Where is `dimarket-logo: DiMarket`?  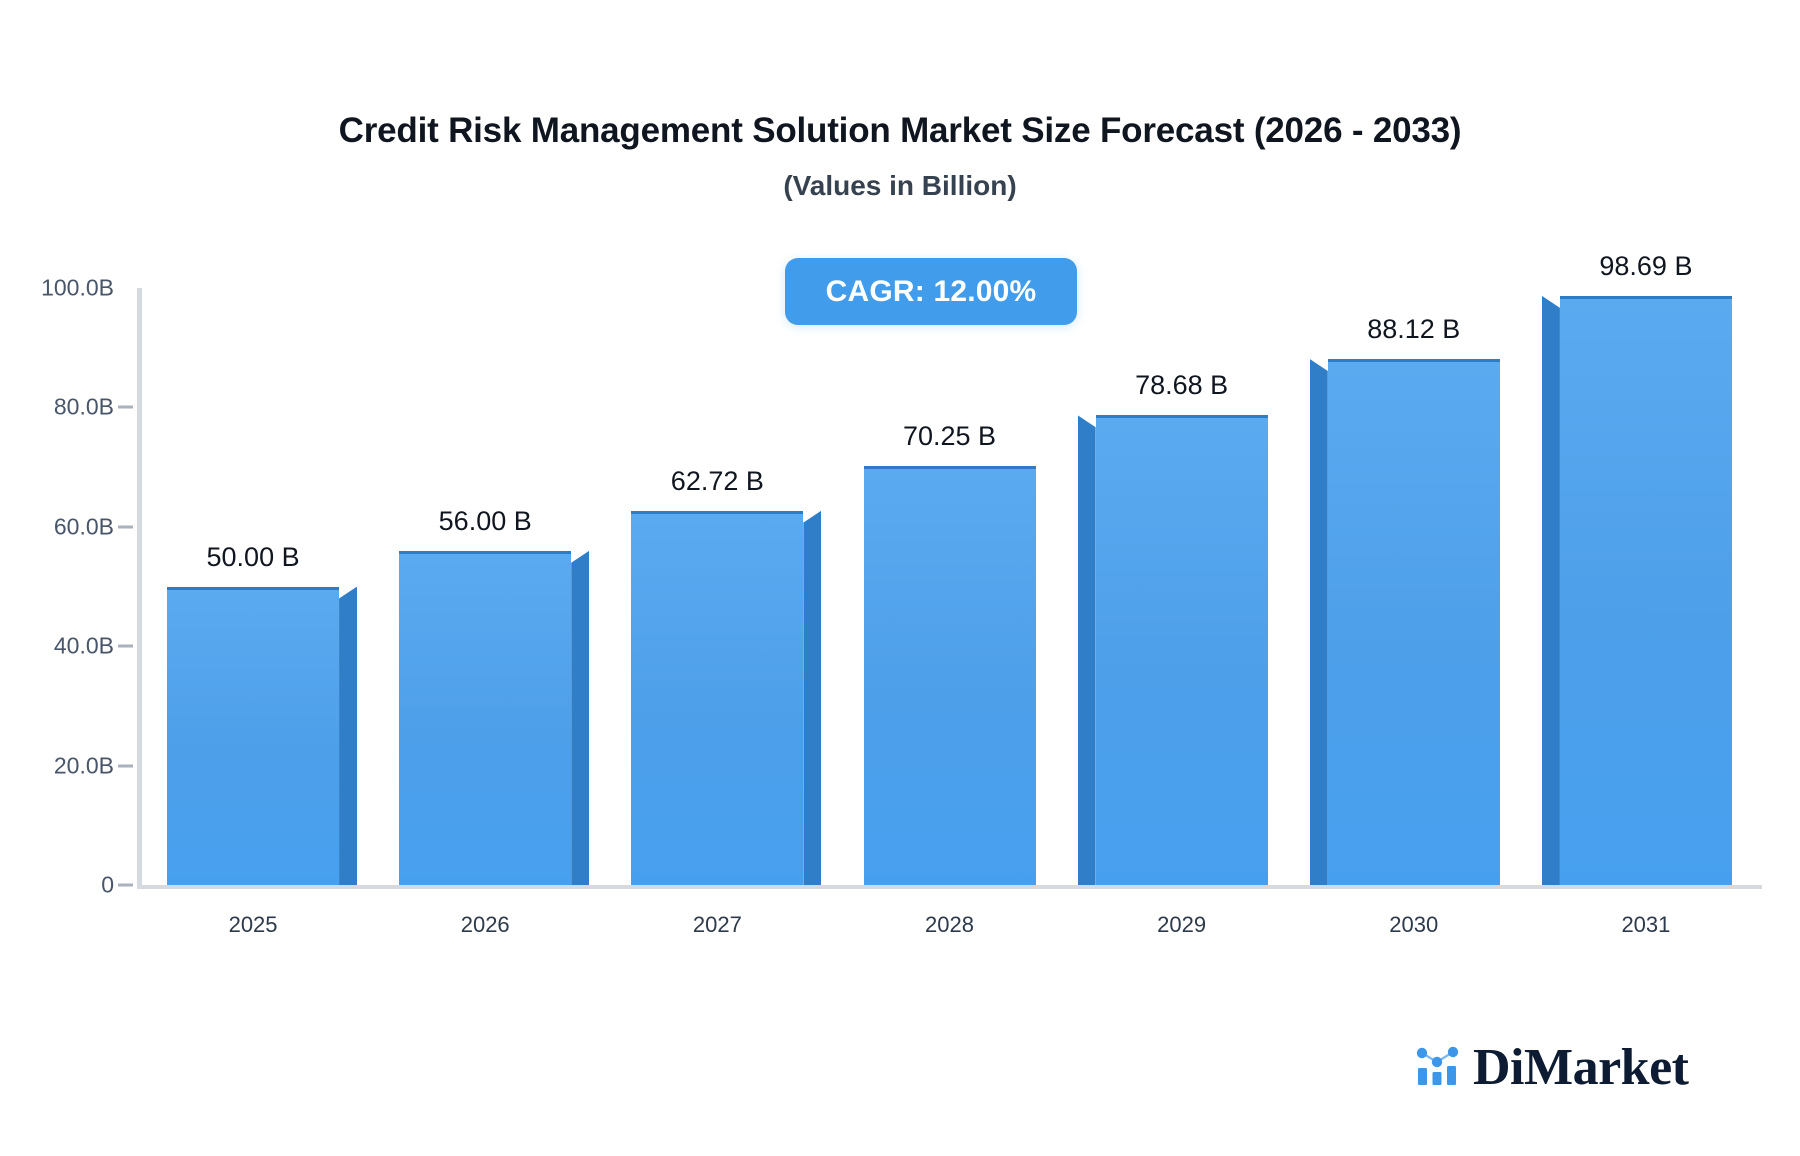
dimarket-logo: DiMarket is located at coordinates (1552, 1067).